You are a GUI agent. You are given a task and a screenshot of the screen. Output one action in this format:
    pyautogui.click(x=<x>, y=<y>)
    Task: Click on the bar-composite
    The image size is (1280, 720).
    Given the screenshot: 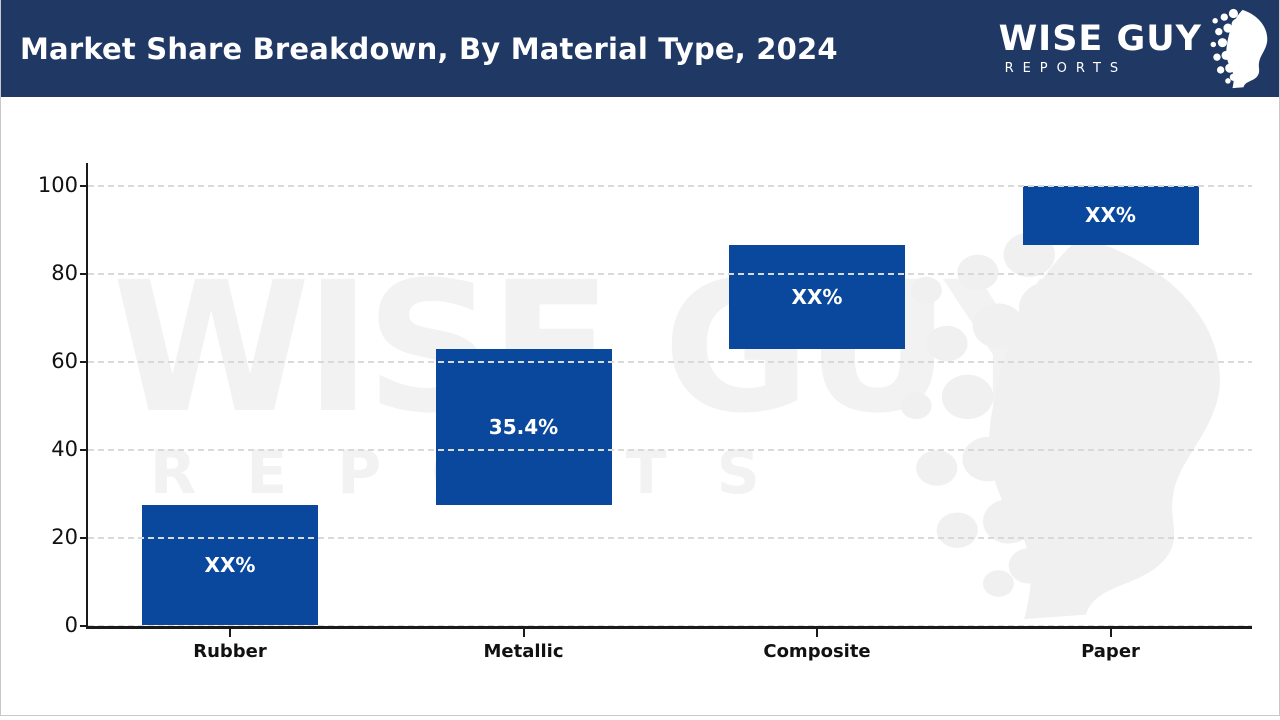 What is the action you would take?
    pyautogui.click(x=817, y=297)
    